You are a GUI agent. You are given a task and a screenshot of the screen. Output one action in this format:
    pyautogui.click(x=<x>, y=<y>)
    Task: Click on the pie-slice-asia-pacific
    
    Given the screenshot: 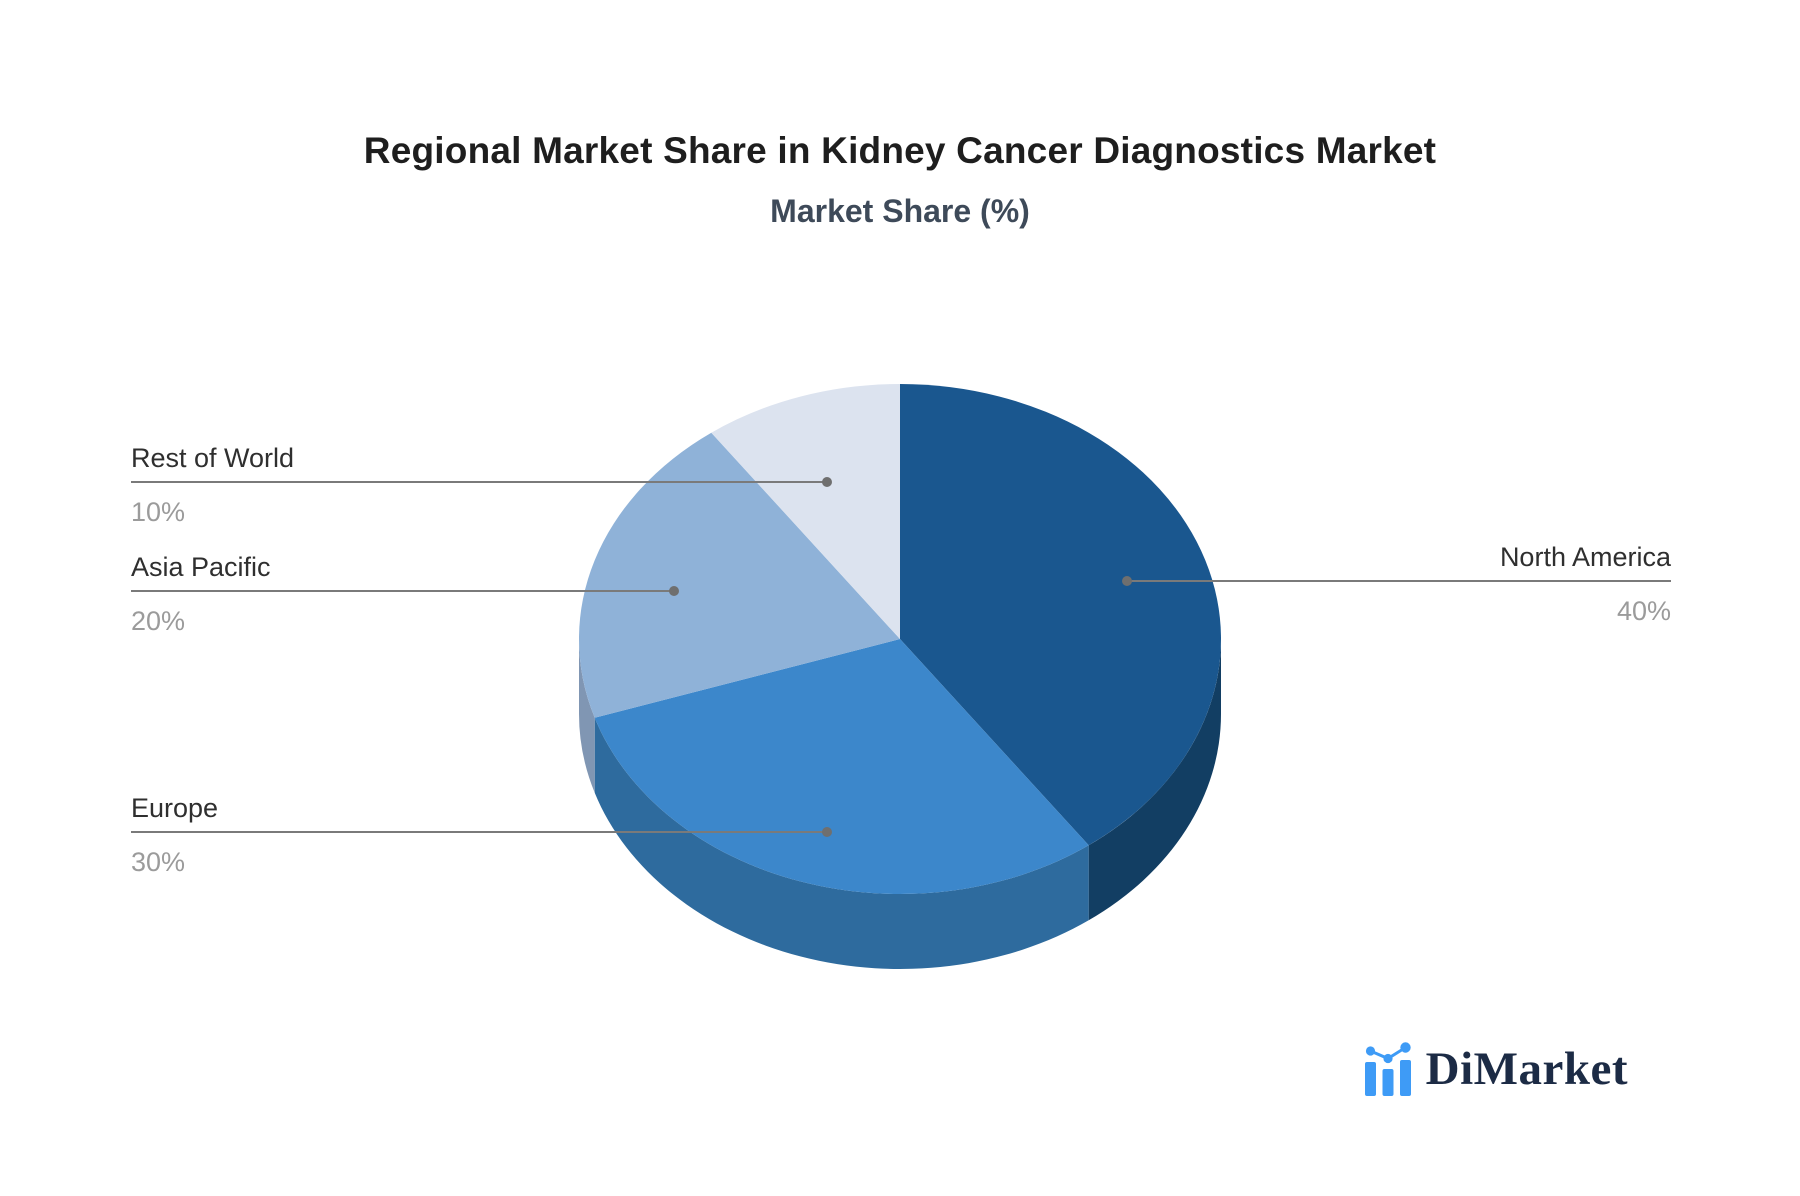 What is the action you would take?
    pyautogui.click(x=739, y=575)
    